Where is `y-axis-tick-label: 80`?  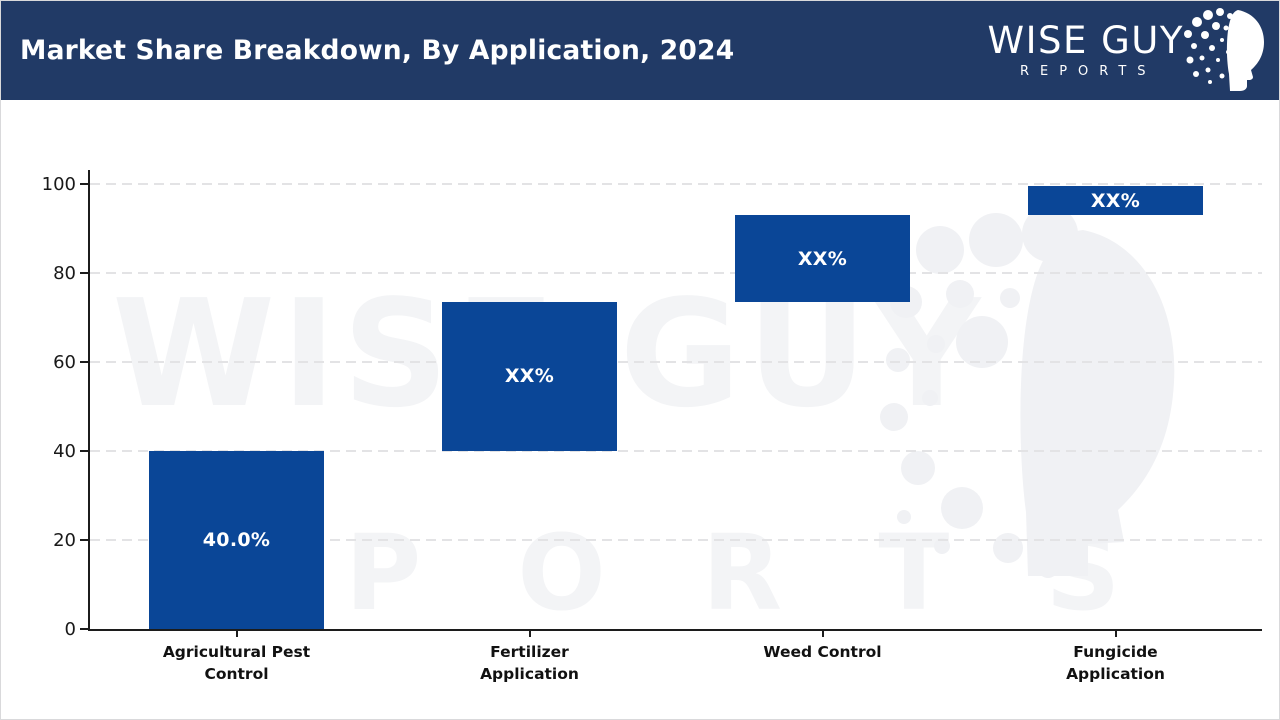 y-axis-tick-label: 80 is located at coordinates (64, 273).